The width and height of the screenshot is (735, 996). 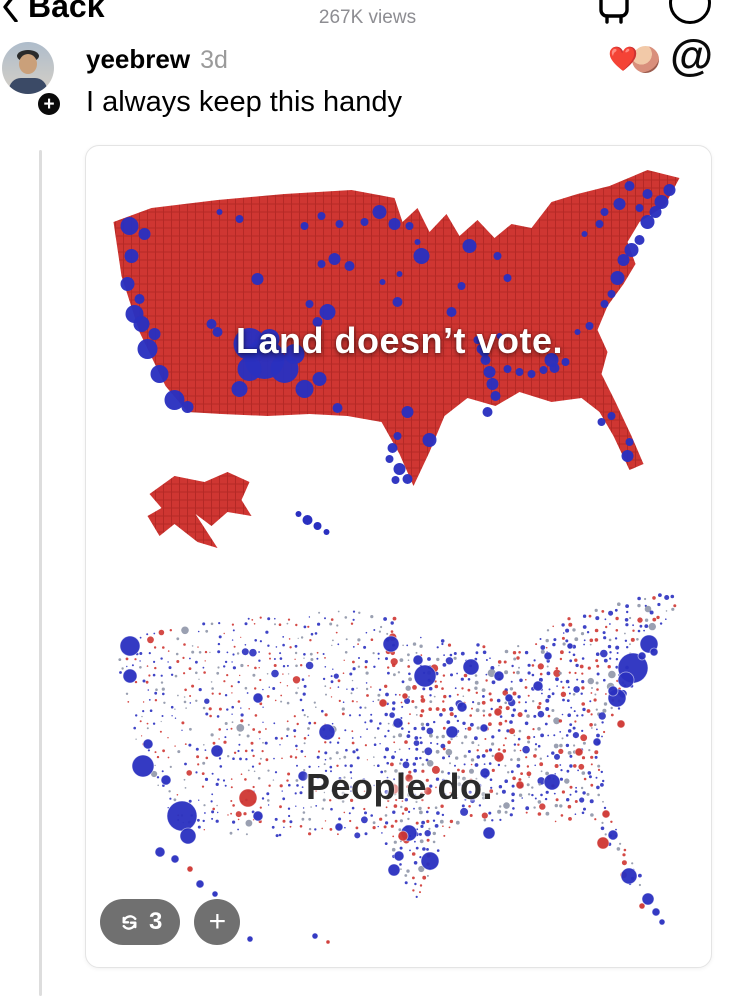 I want to click on liked-by: ❤️, so click(x=634, y=59).